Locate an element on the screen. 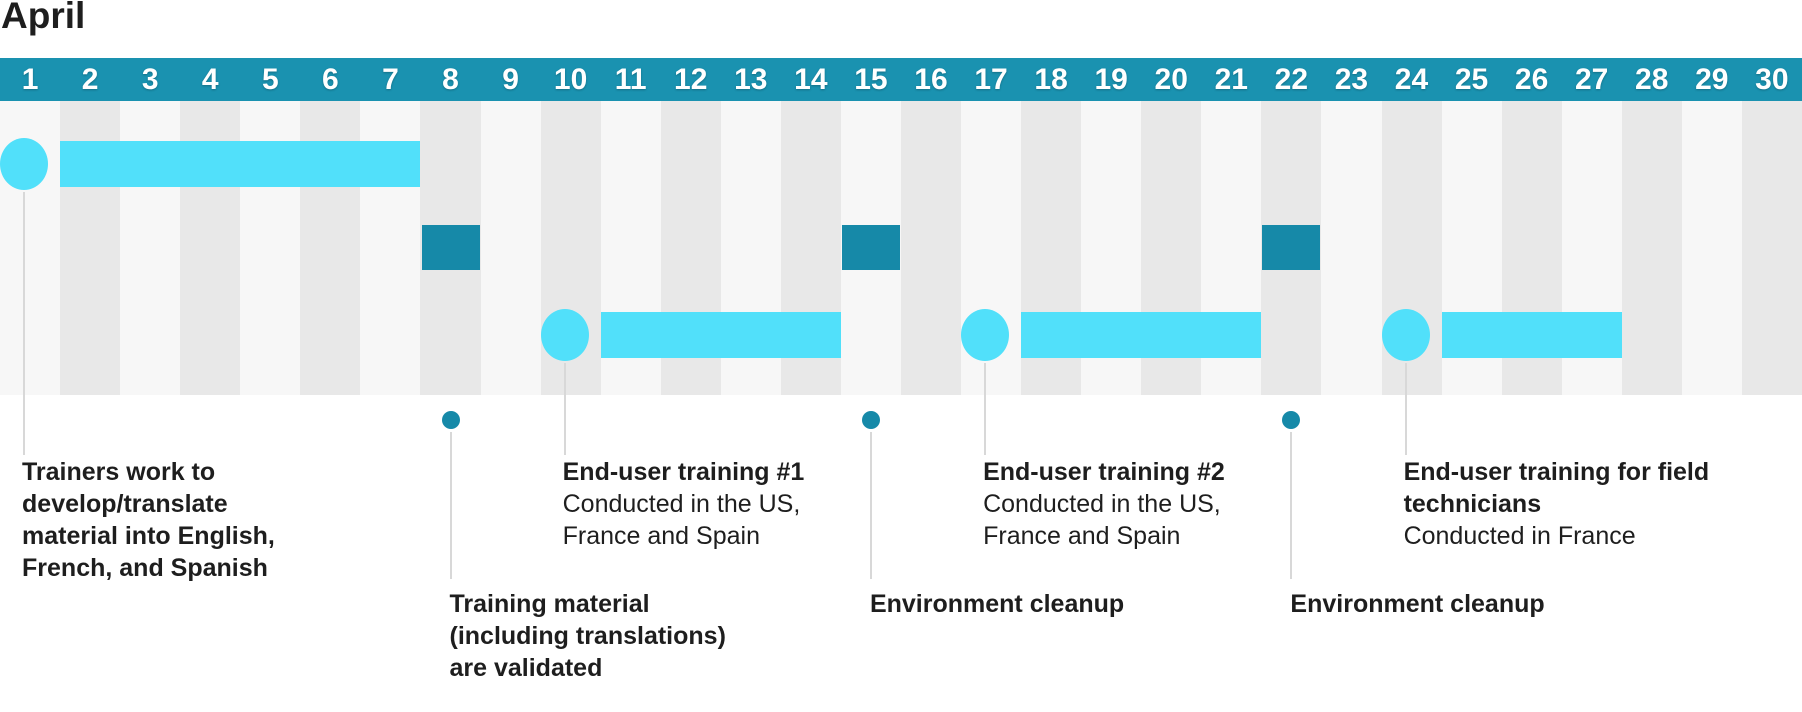 Image resolution: width=1802 pixels, height=712 pixels. day-header-cell: 6 is located at coordinates (330, 79).